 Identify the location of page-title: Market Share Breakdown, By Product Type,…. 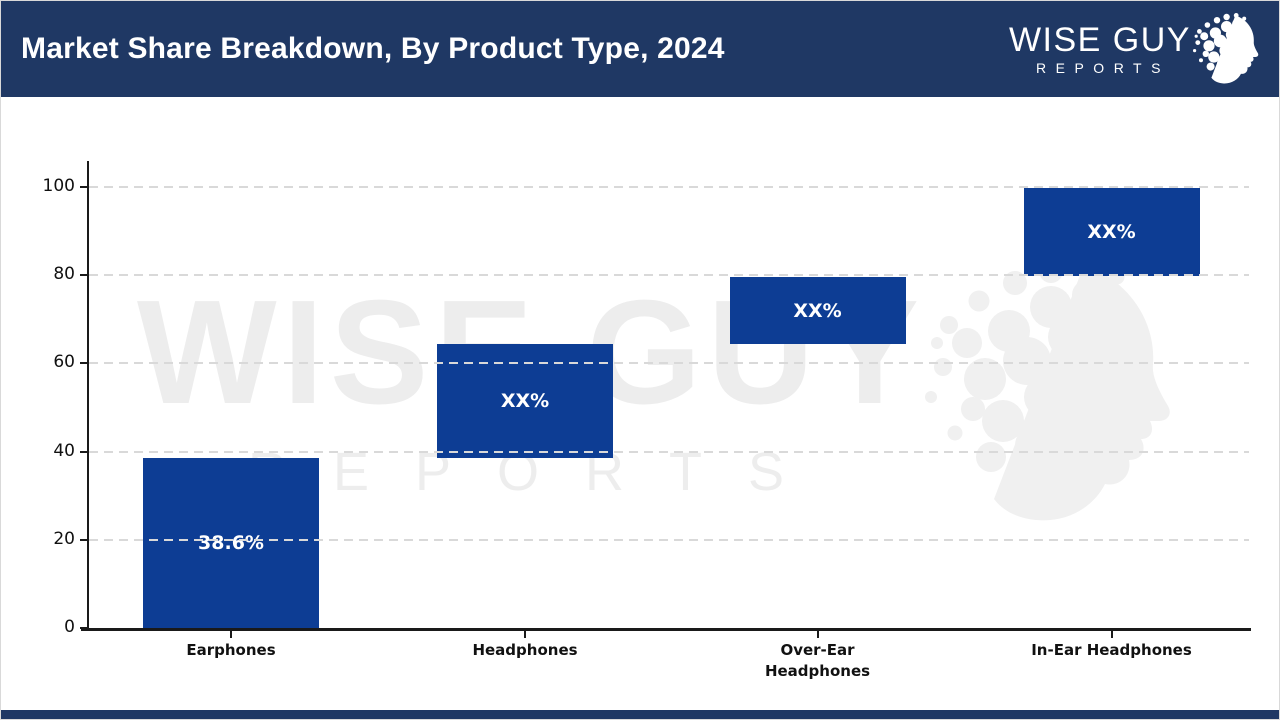
(373, 48).